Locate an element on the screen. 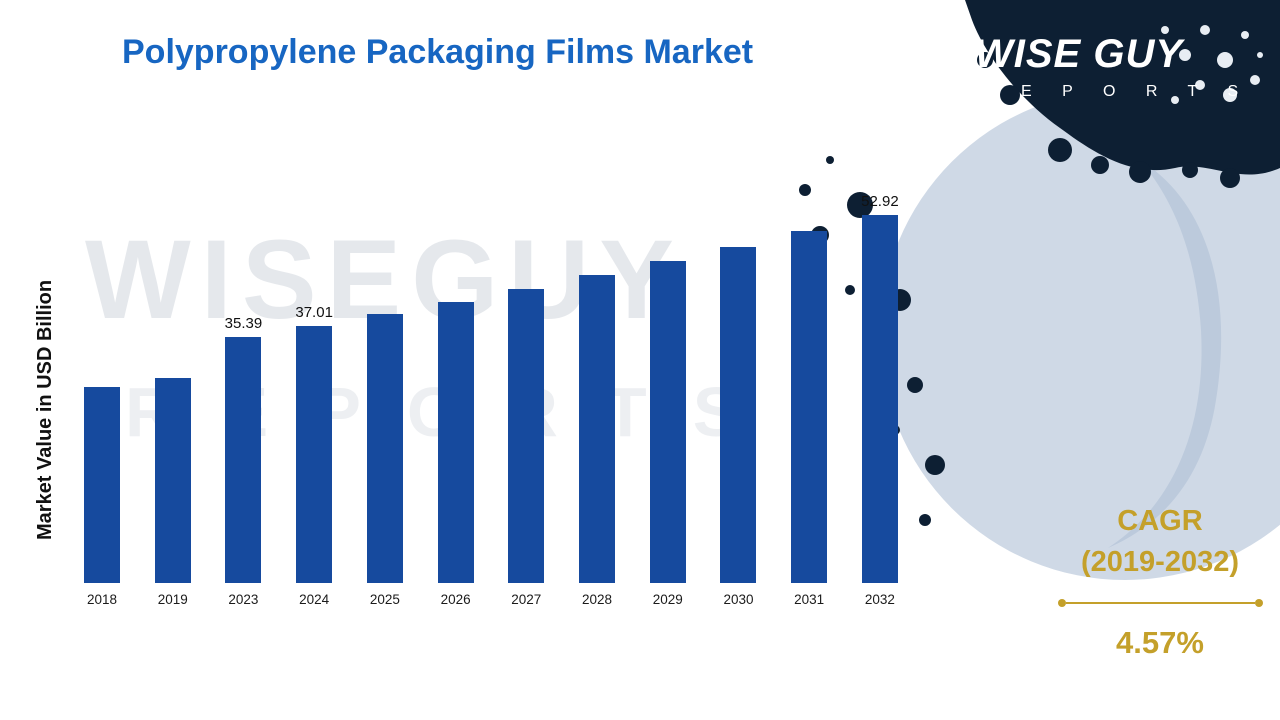 The height and width of the screenshot is (720, 1280). bar-stack-2025 is located at coordinates (384, 379).